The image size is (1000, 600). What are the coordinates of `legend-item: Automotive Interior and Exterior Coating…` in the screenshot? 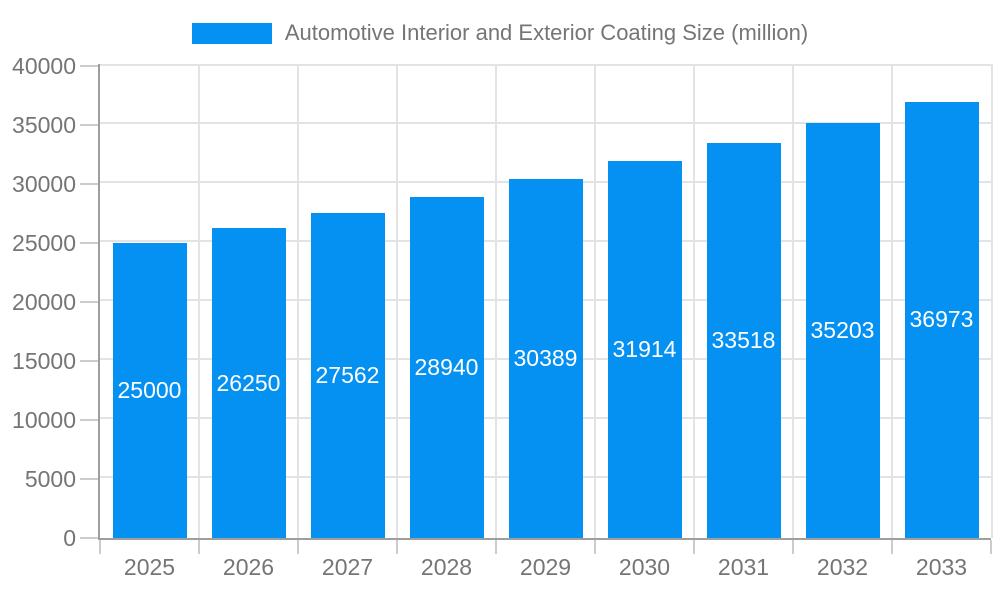 It's located at (500, 33).